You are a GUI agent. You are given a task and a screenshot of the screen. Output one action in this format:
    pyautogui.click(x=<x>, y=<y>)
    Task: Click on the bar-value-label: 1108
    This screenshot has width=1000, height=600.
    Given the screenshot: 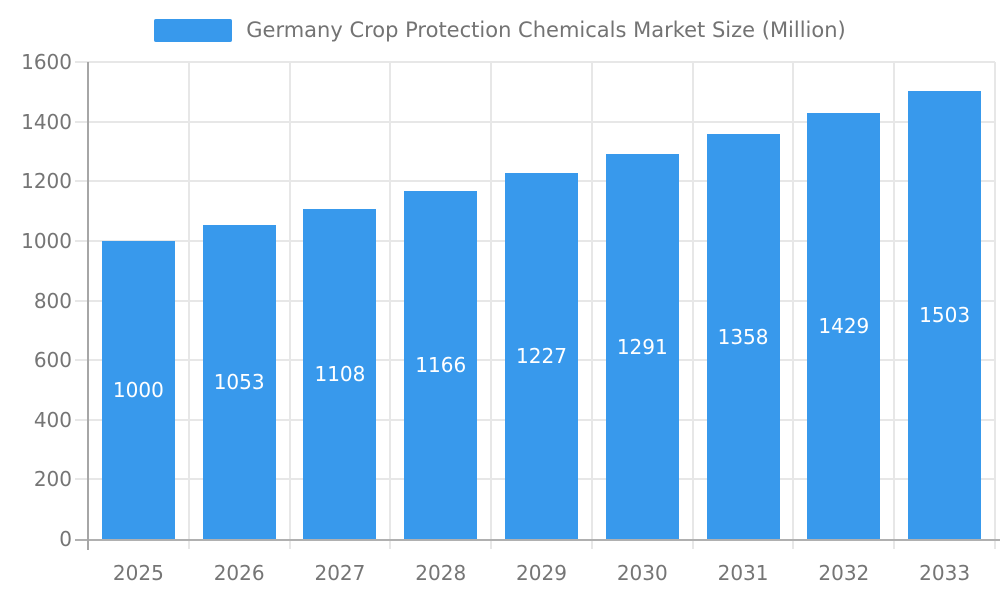 What is the action you would take?
    pyautogui.click(x=340, y=373)
    